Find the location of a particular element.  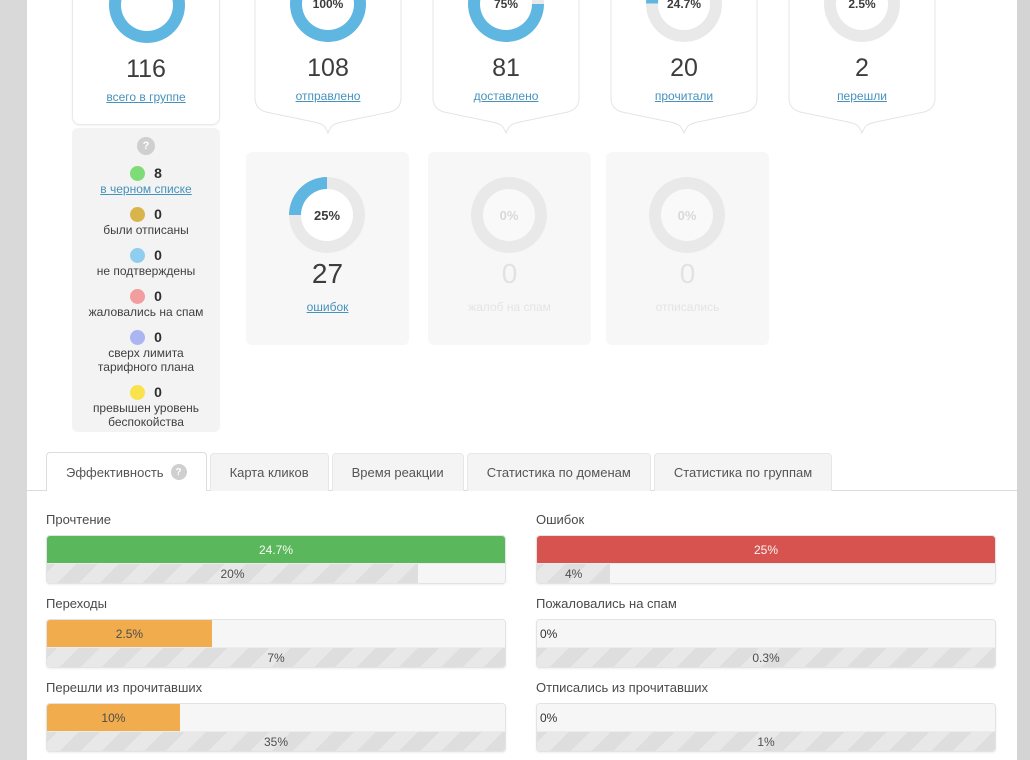

stat-value: 81 is located at coordinates (506, 68).